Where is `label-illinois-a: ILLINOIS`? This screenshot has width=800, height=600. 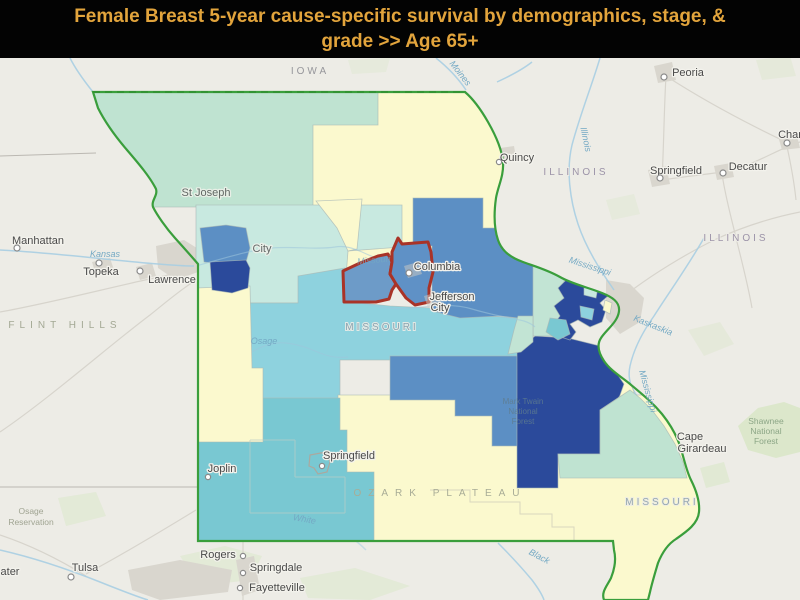 label-illinois-a: ILLINOIS is located at coordinates (575, 172).